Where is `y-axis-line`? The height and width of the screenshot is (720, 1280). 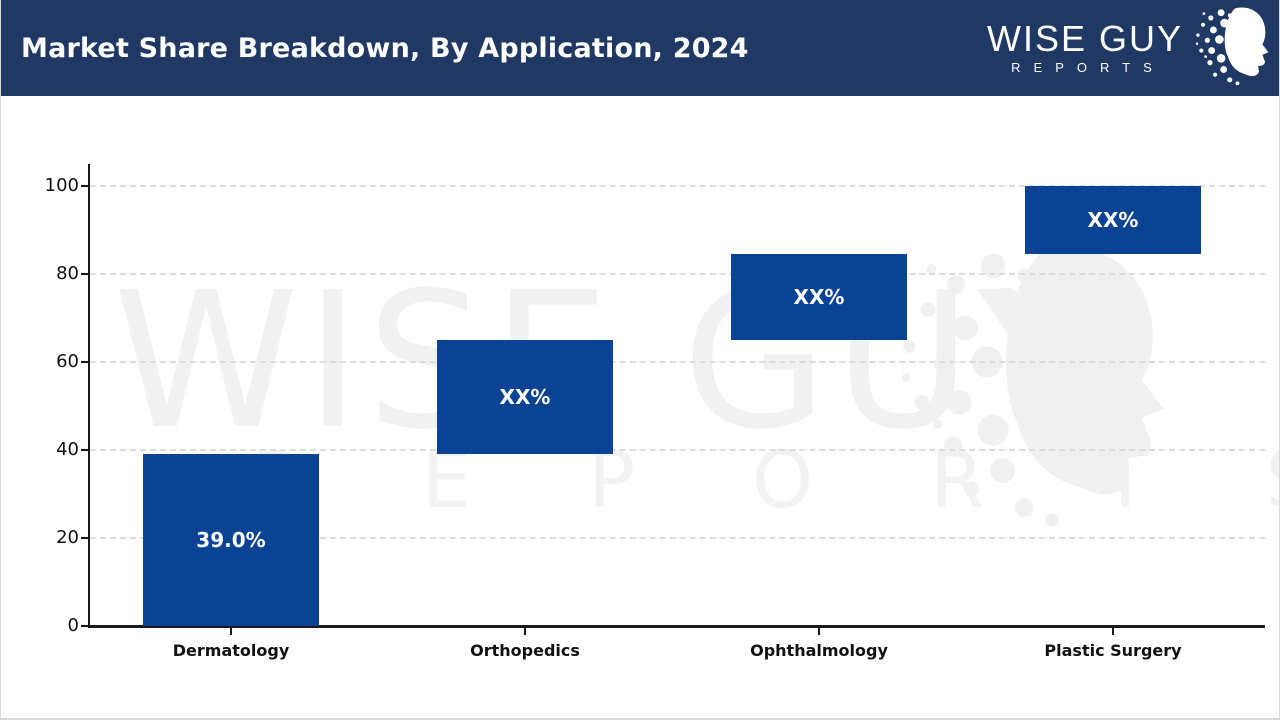 y-axis-line is located at coordinates (89, 395).